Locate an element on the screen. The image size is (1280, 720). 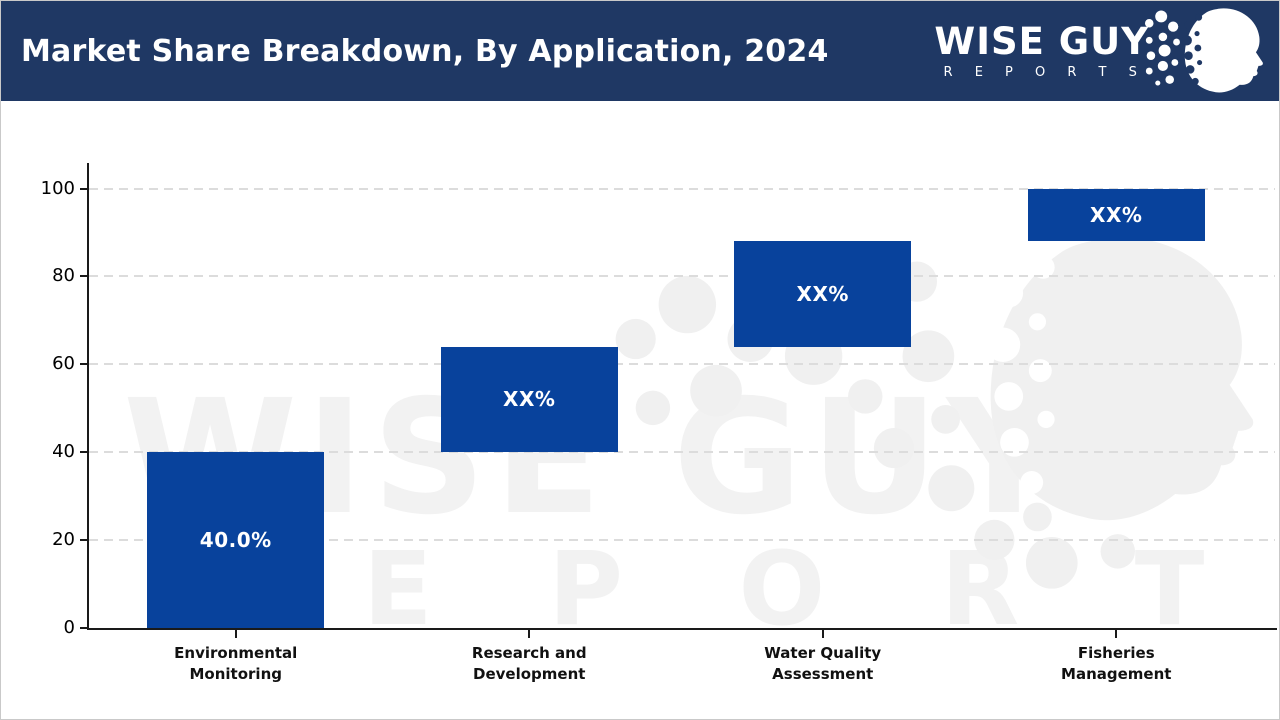
logo-subtitle: R E P O R T S is located at coordinates (1044, 72).